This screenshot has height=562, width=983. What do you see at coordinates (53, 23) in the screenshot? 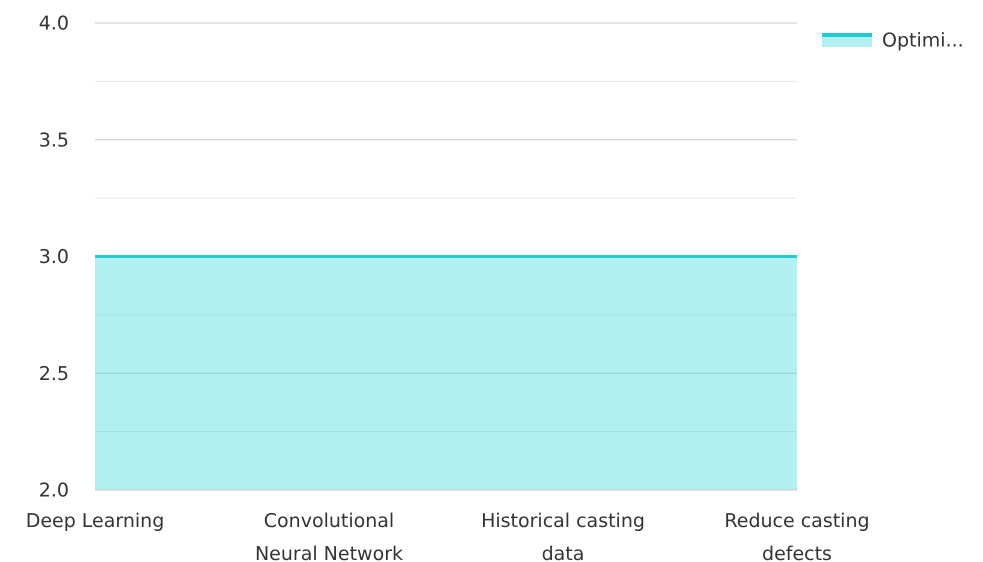
I see `y-tick-label: 4.0` at bounding box center [53, 23].